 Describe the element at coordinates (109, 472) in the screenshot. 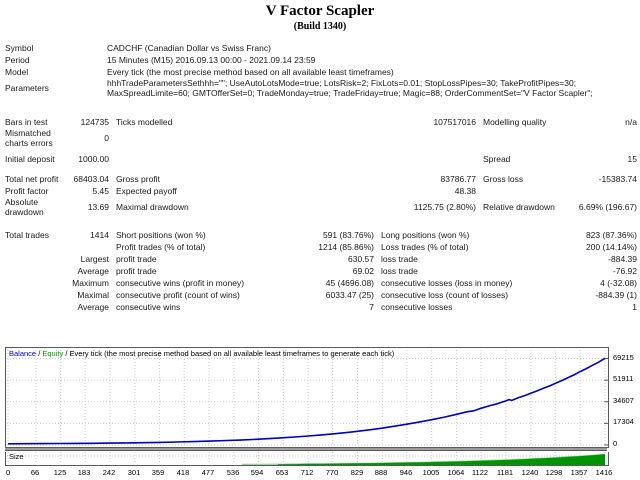

I see `x-axis-tick-label: 242` at that location.